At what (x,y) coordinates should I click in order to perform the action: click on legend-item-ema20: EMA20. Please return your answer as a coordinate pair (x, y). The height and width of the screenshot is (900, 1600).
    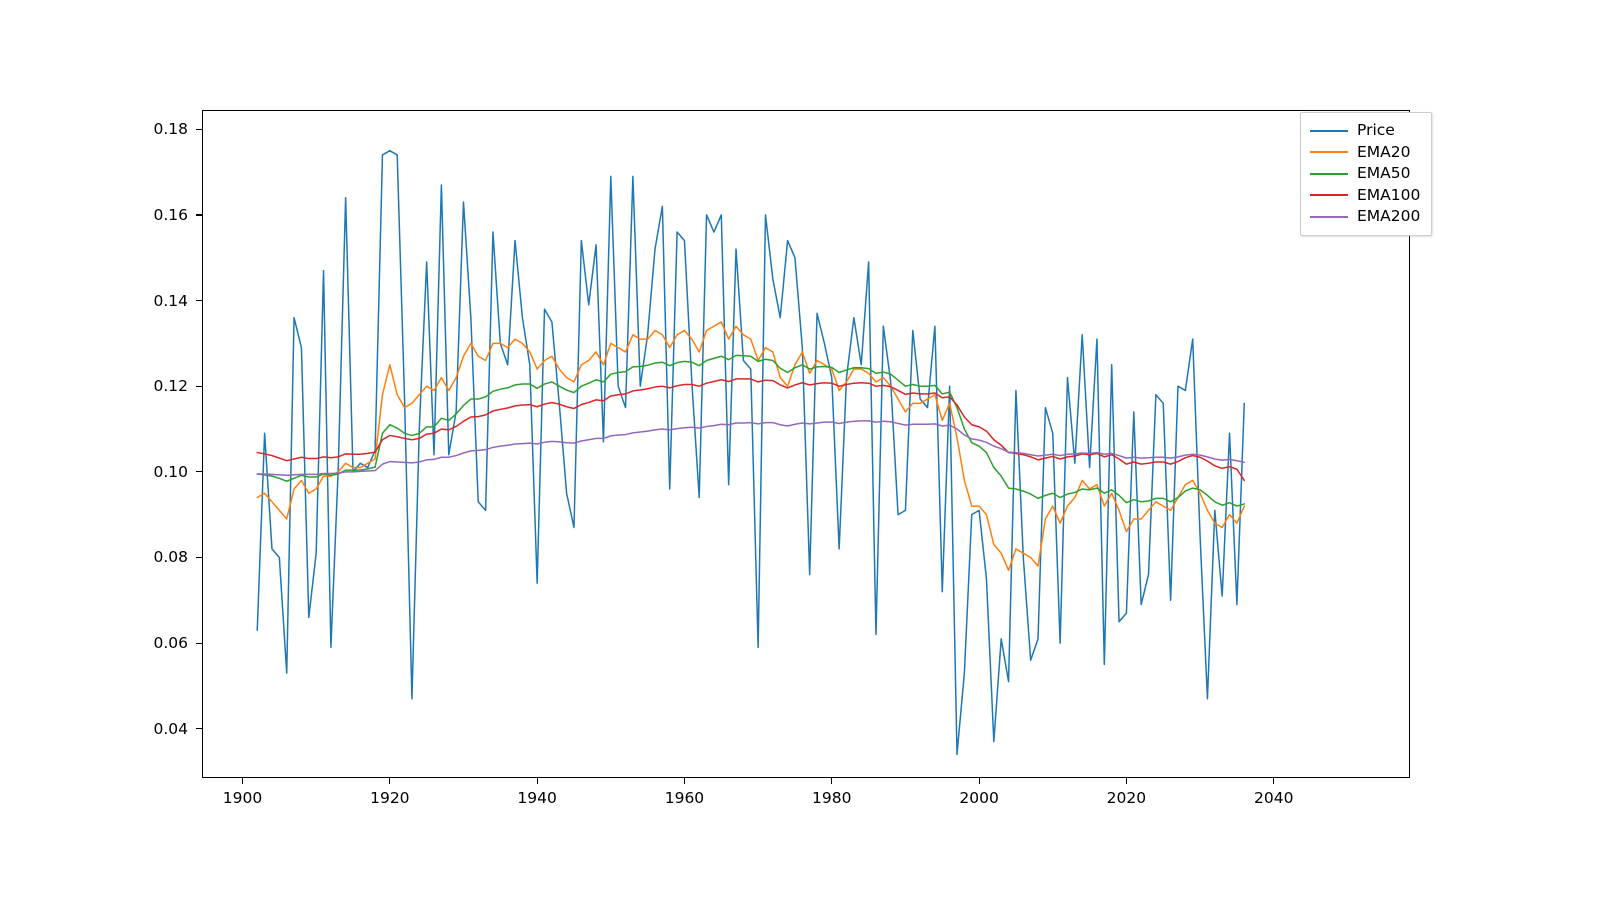
    Looking at the image, I should click on (1365, 153).